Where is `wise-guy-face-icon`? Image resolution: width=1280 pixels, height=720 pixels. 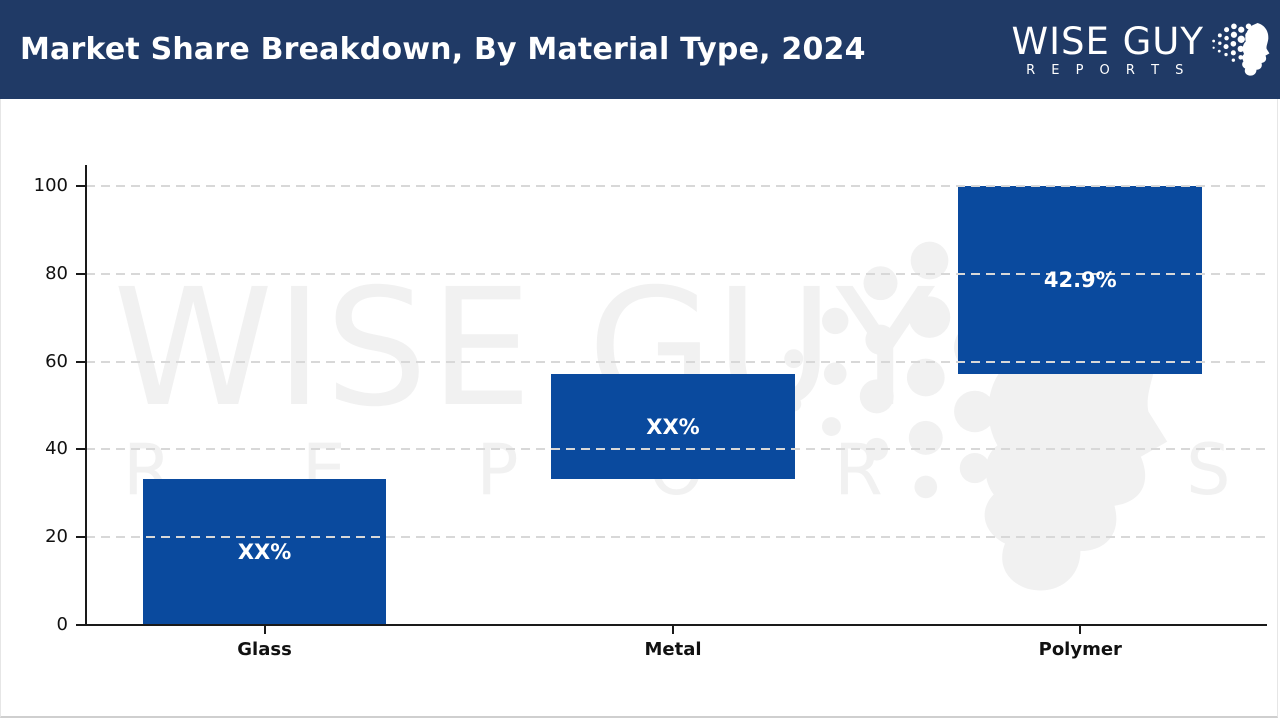 wise-guy-face-icon is located at coordinates (1239, 50).